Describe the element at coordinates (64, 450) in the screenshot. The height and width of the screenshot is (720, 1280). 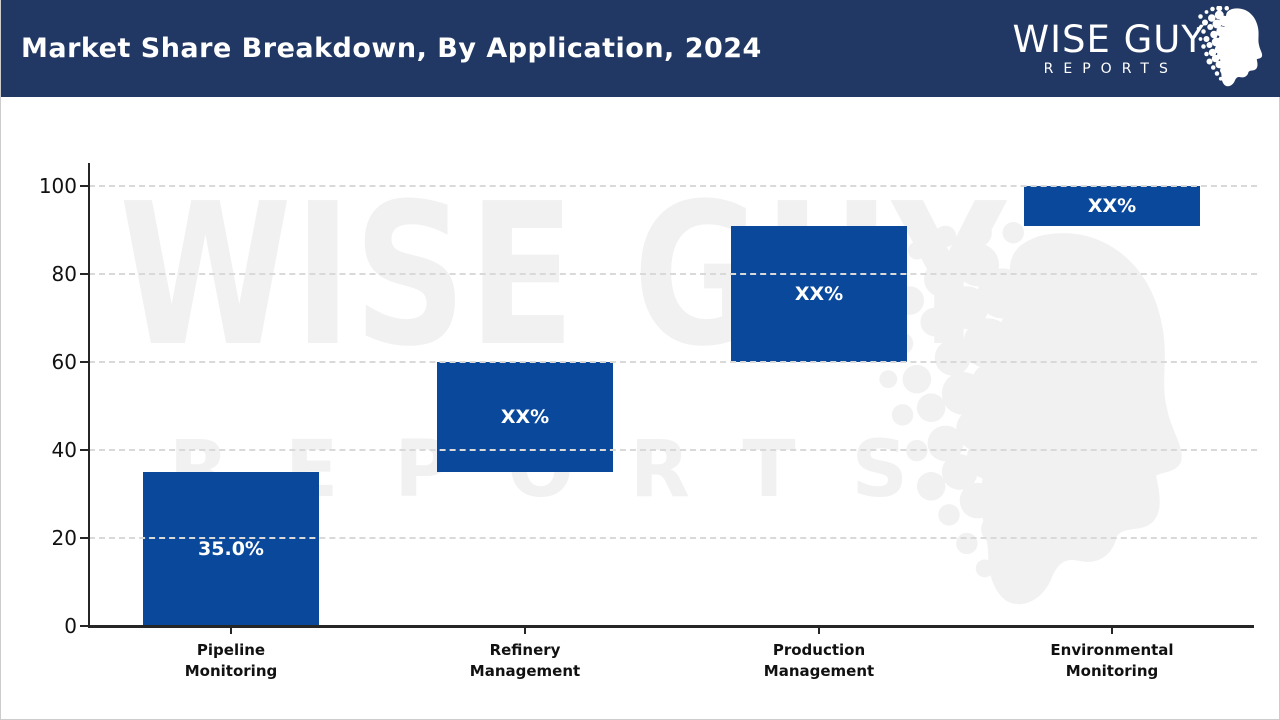
I see `y-tick-label-40: 40` at that location.